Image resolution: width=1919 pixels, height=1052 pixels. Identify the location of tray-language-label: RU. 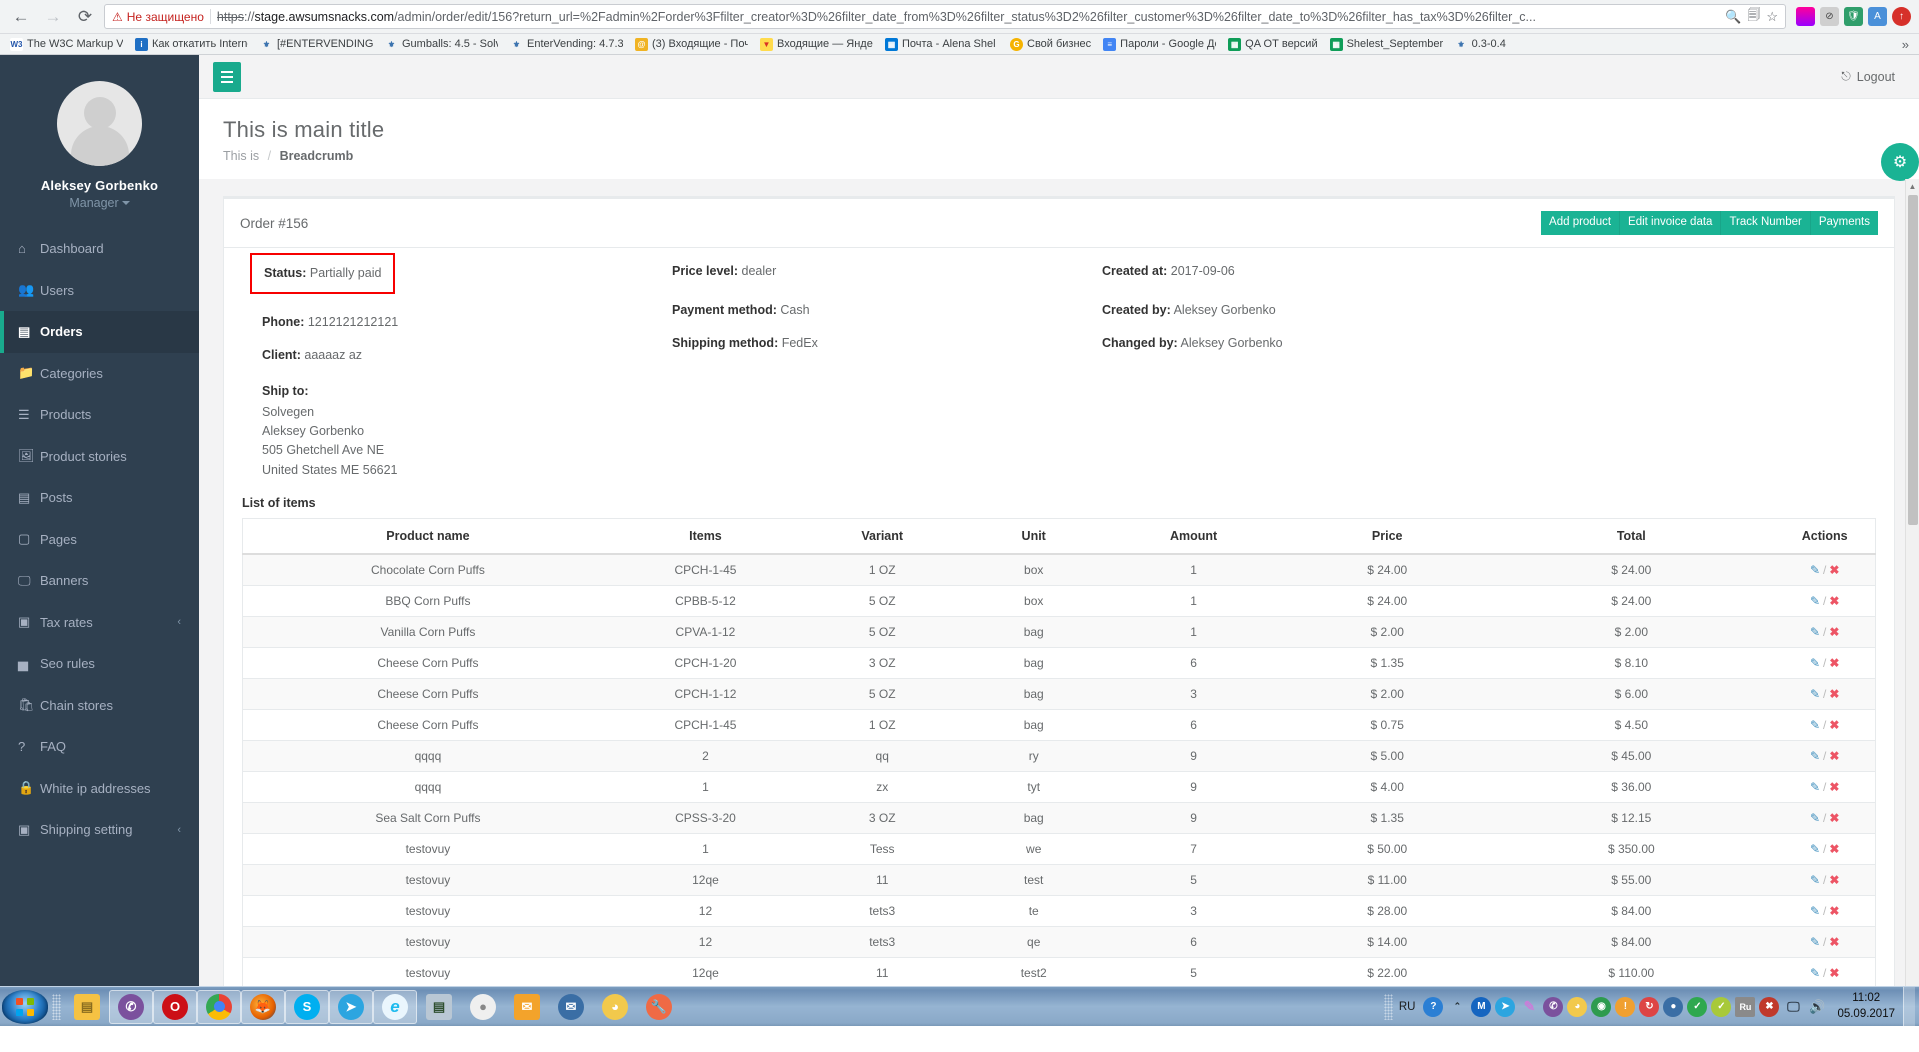
(1407, 1006).